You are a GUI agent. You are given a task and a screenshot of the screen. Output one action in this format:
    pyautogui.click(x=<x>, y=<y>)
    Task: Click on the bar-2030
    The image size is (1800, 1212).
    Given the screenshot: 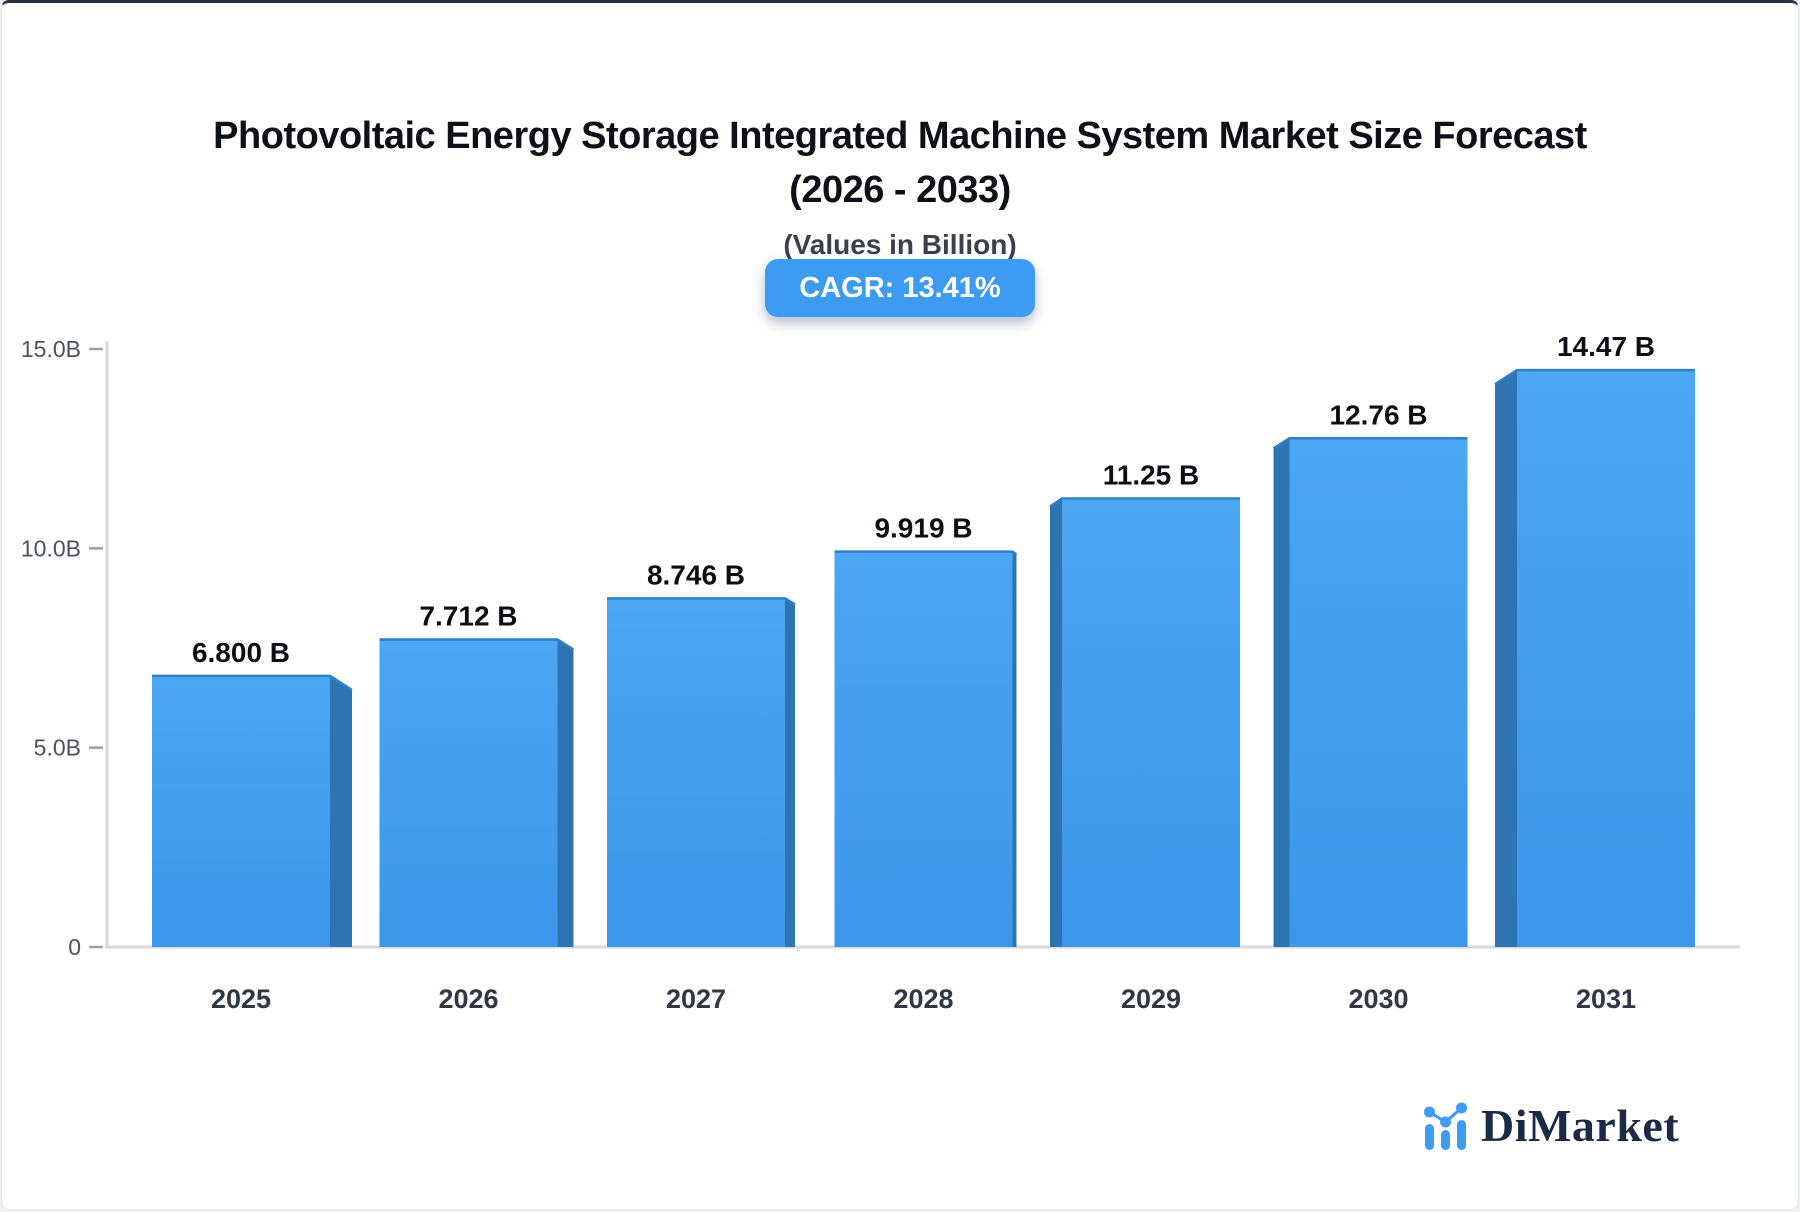 What is the action you would take?
    pyautogui.click(x=1378, y=692)
    